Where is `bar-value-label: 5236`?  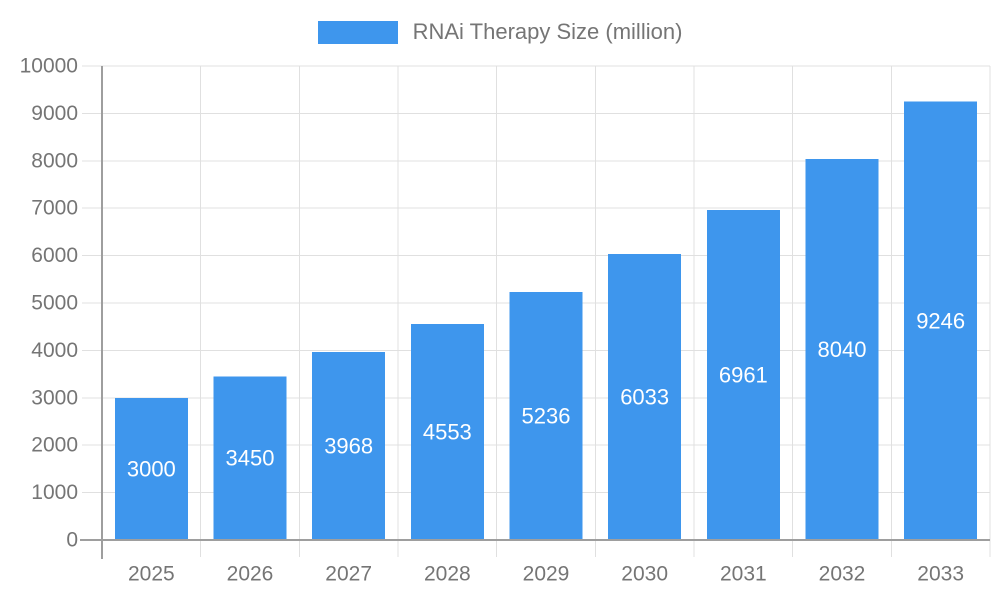 bar-value-label: 5236 is located at coordinates (546, 415).